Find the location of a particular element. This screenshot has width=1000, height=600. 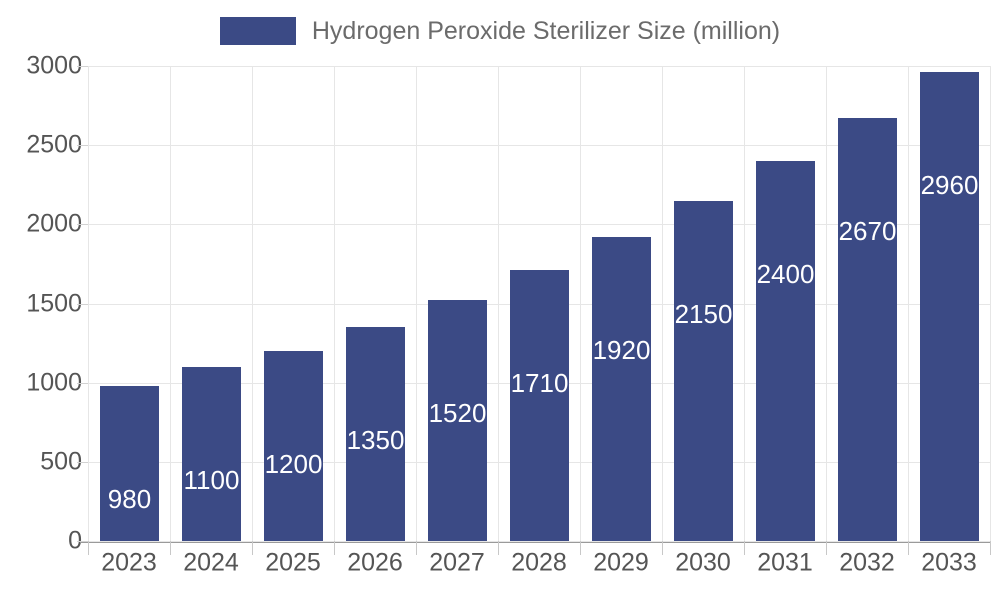

x-axis-tick-label: 2032 is located at coordinates (867, 562).